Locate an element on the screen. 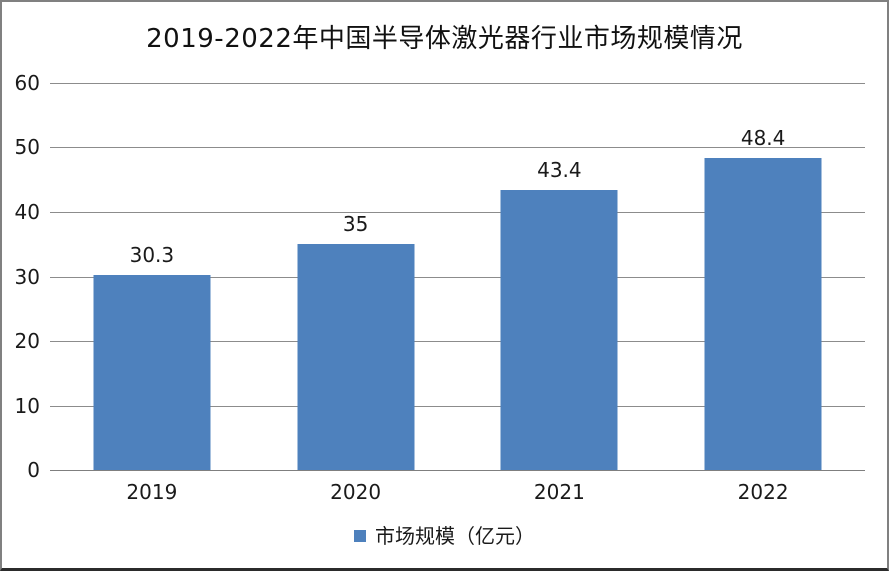  y-tick-label: 50 is located at coordinates (27, 147).